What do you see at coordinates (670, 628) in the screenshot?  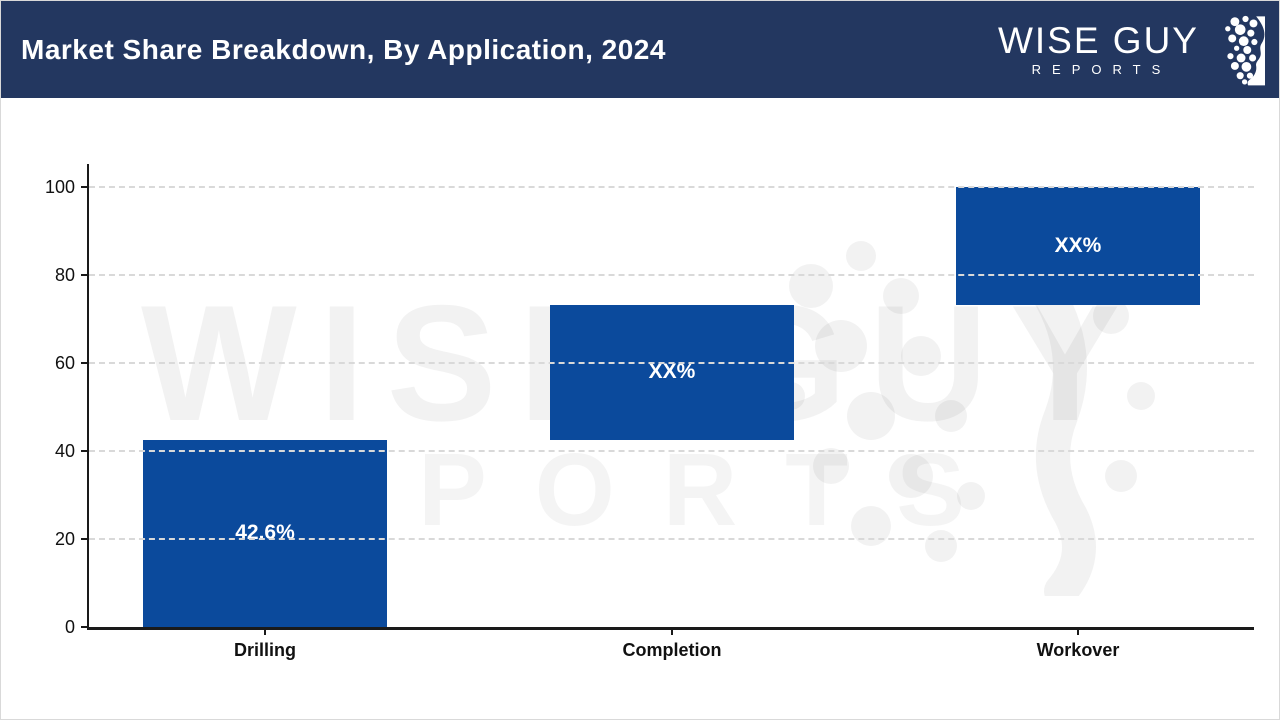 I see `x-axis-spine` at bounding box center [670, 628].